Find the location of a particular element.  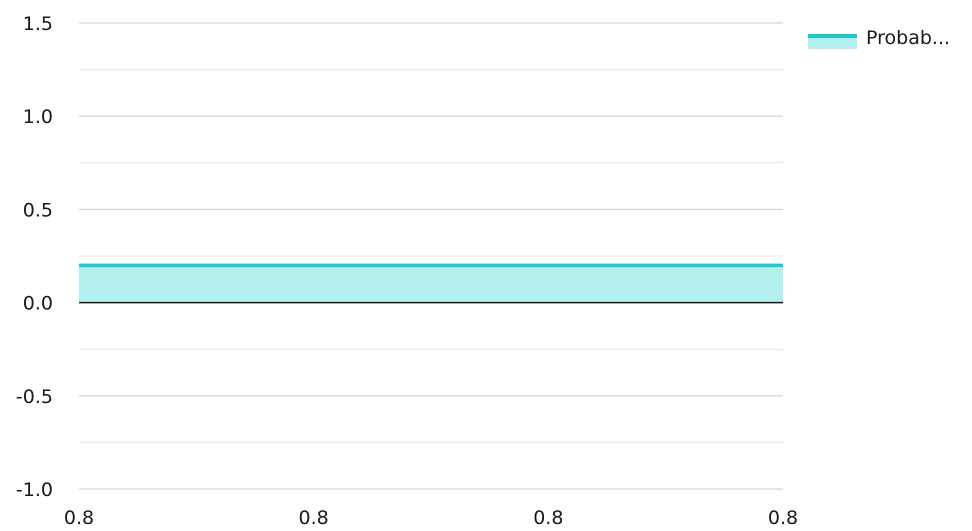

y-tick-label: 1.0 is located at coordinates (38, 117).